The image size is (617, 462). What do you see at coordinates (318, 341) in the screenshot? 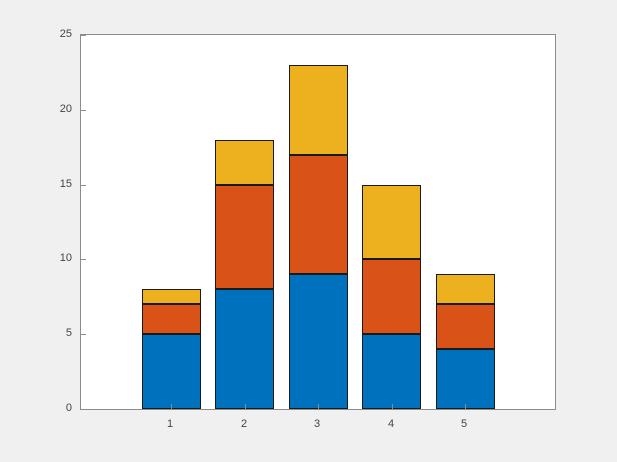
I see `bar-segment-series-1-blue-x3` at bounding box center [318, 341].